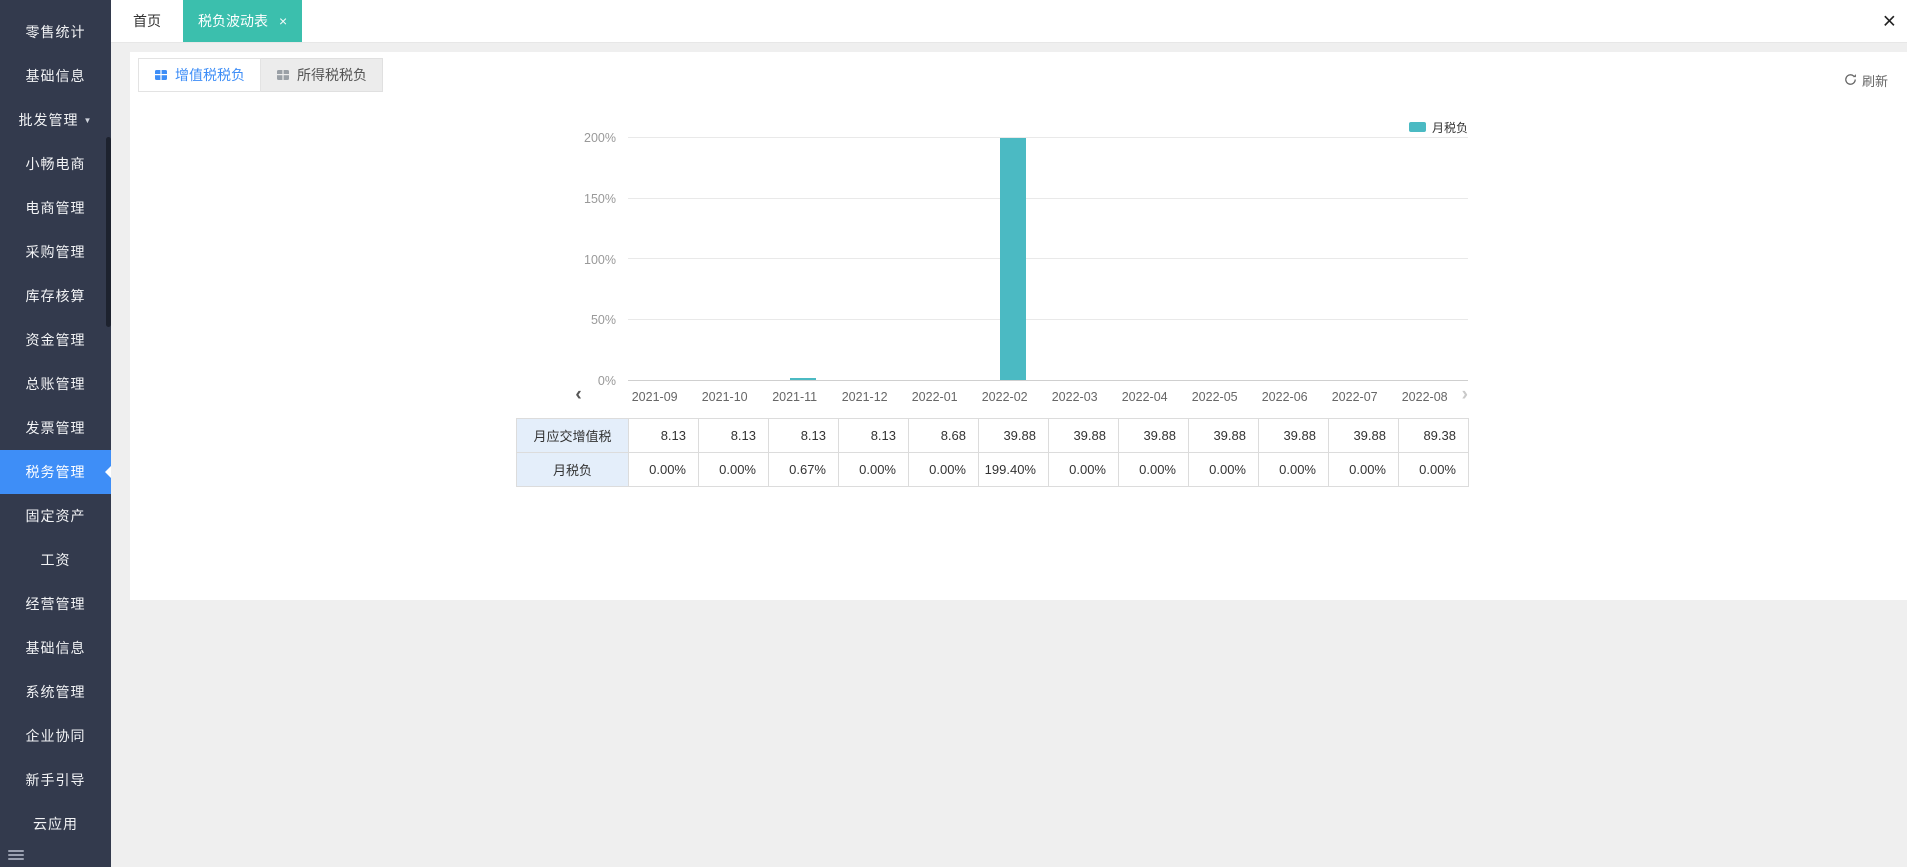 This screenshot has height=867, width=1907. What do you see at coordinates (1889, 20) in the screenshot?
I see `window-close-icon: ×` at bounding box center [1889, 20].